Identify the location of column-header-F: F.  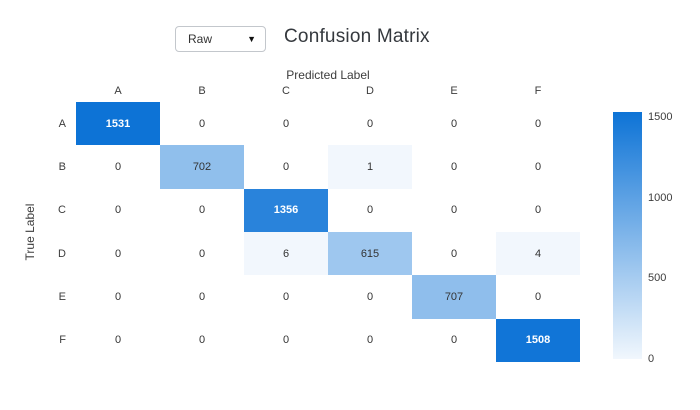
(538, 91).